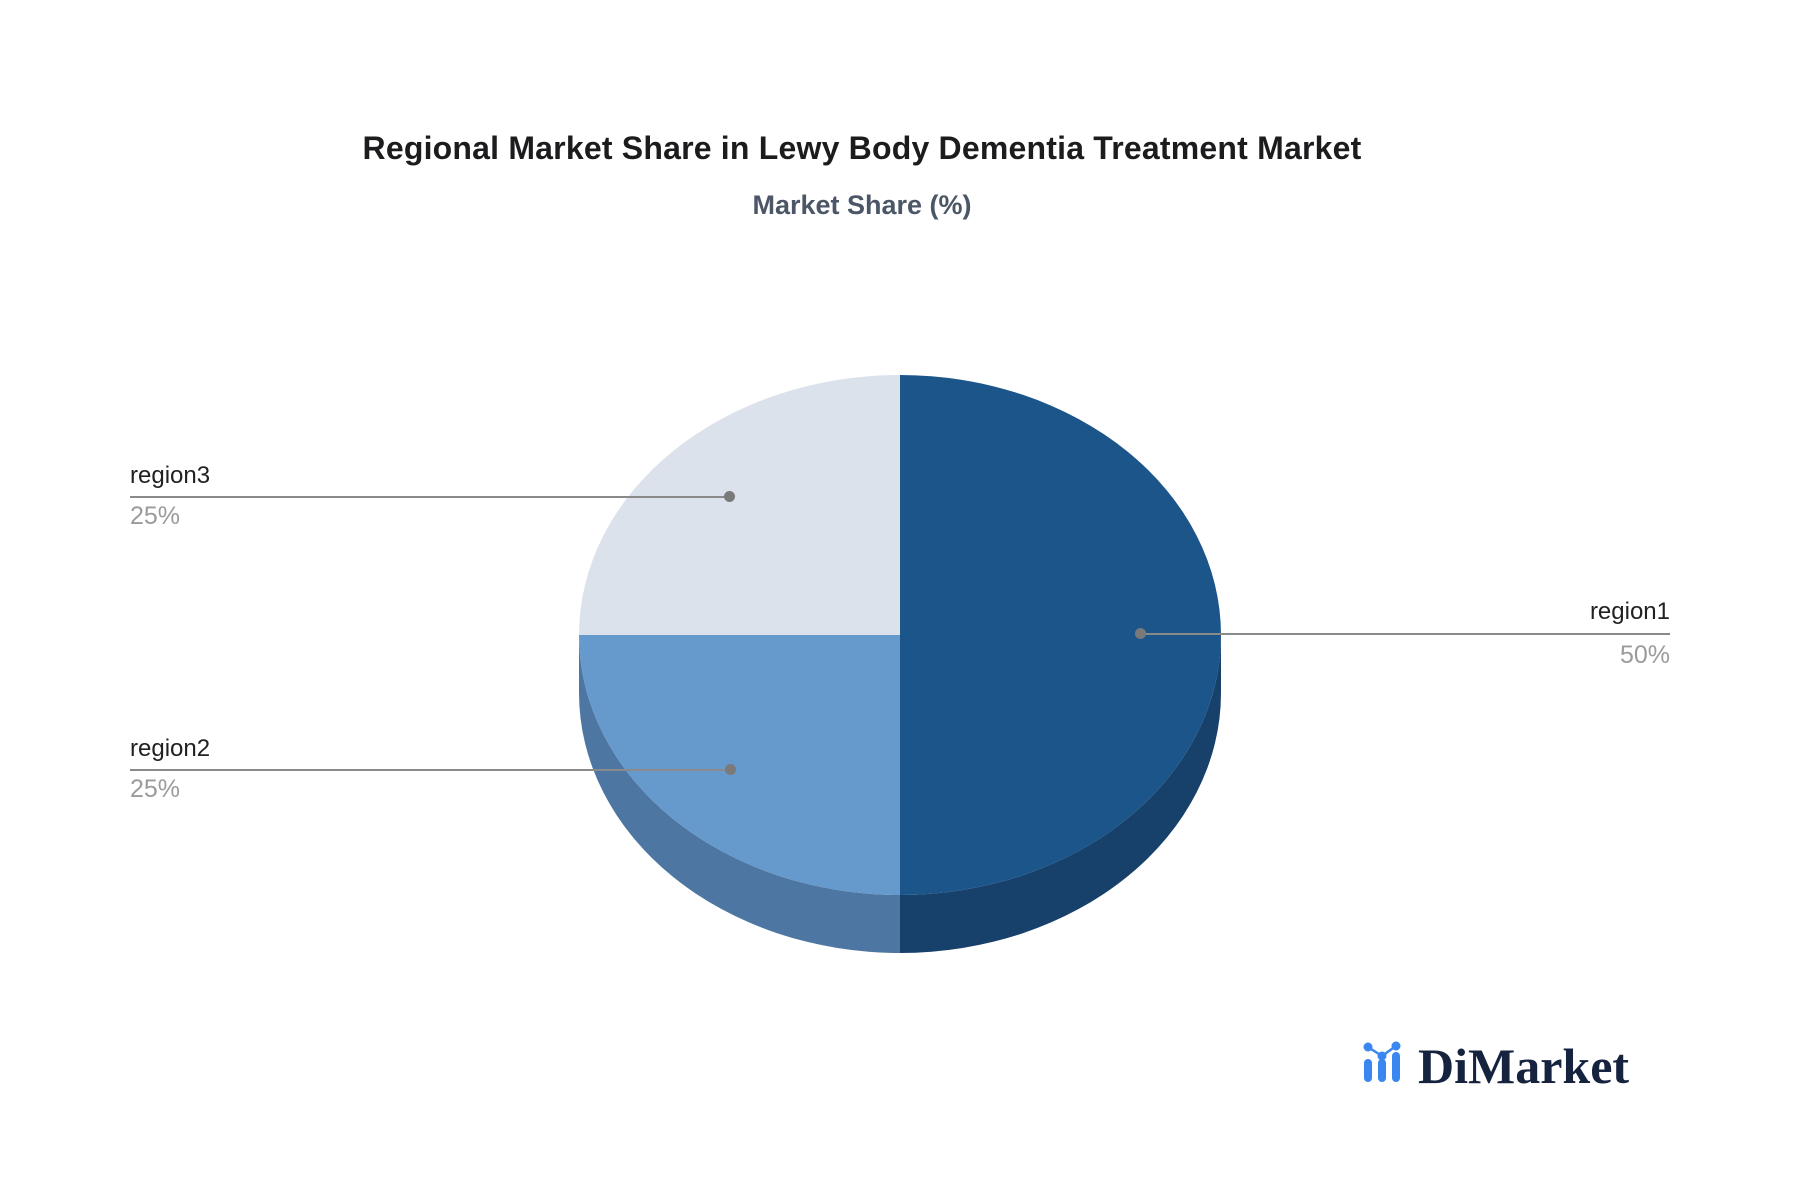  Describe the element at coordinates (730, 769) in the screenshot. I see `label-dot-region2` at that location.